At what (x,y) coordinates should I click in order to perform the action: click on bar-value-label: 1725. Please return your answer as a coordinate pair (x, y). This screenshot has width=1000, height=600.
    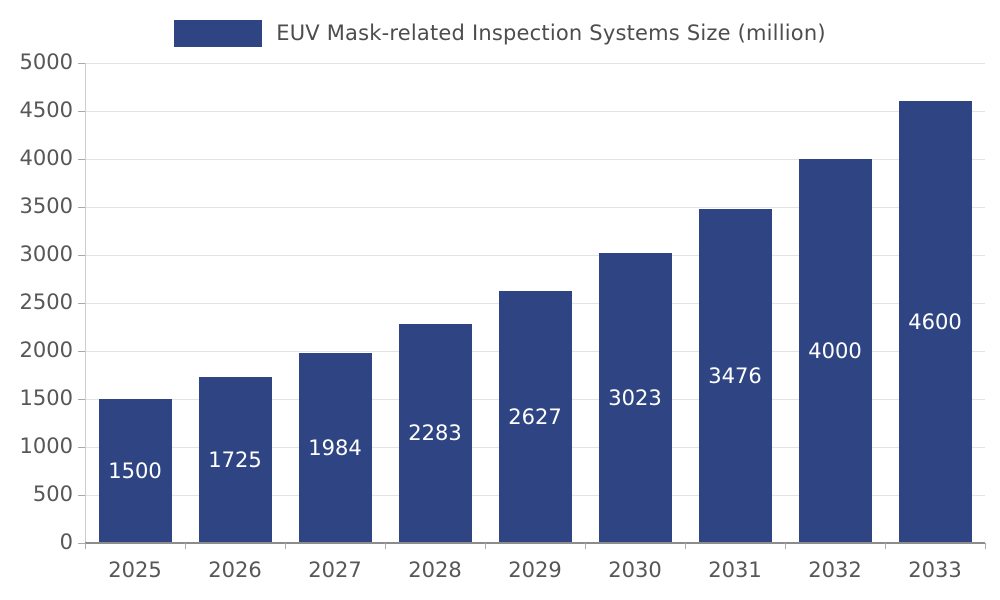
    Looking at the image, I should click on (235, 460).